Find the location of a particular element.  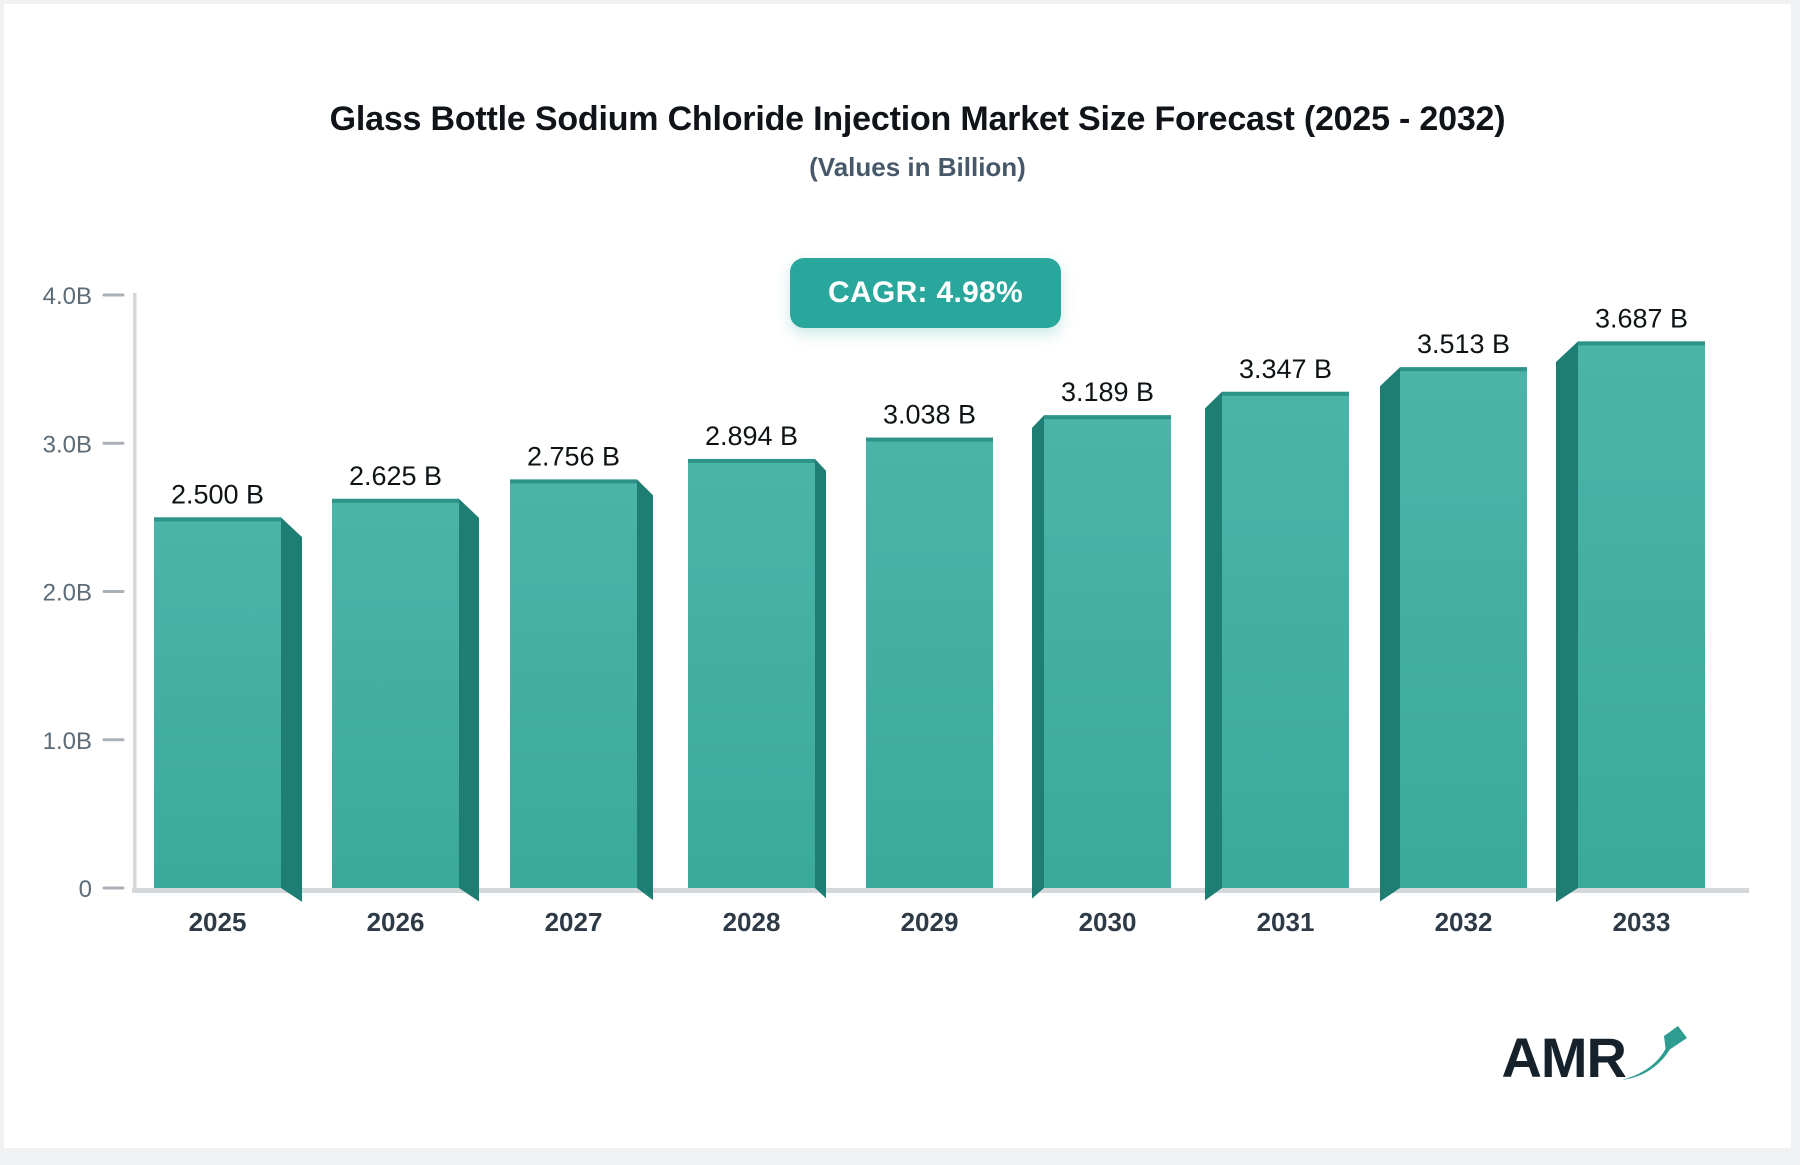

y-axis-line is located at coordinates (135, 593).